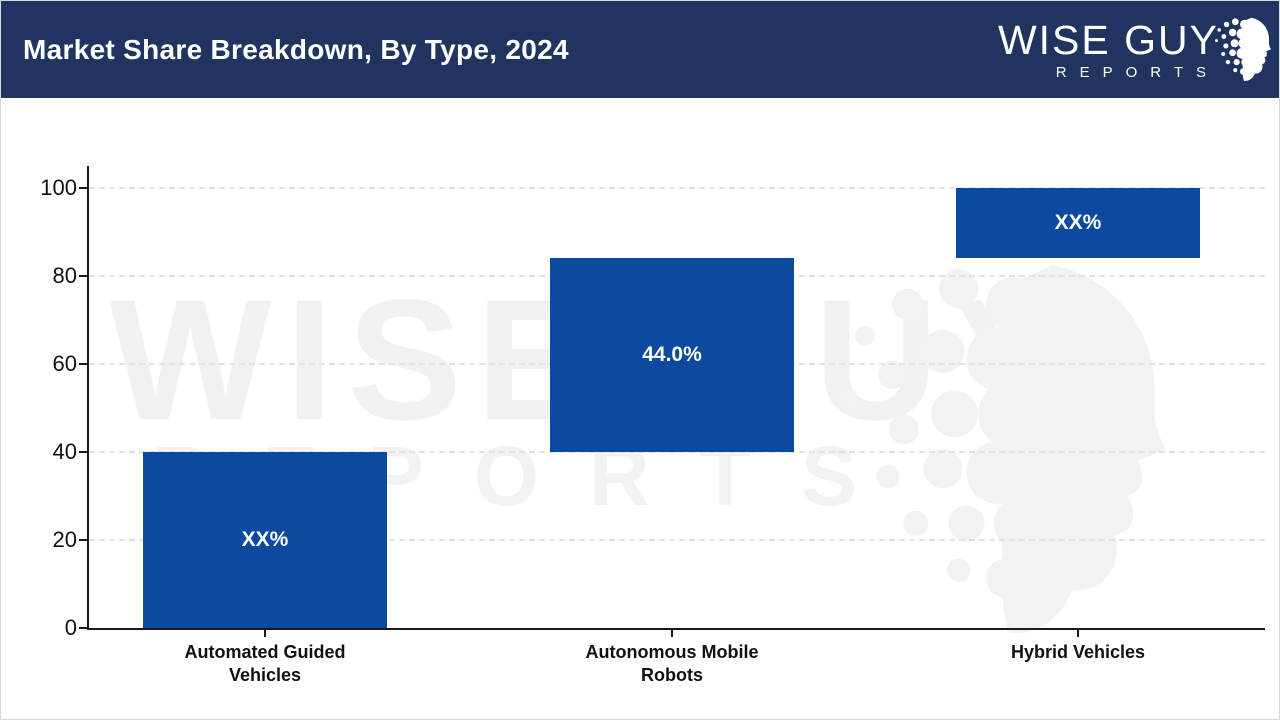 This screenshot has height=720, width=1280. What do you see at coordinates (64, 451) in the screenshot?
I see `y-tick-label: 40` at bounding box center [64, 451].